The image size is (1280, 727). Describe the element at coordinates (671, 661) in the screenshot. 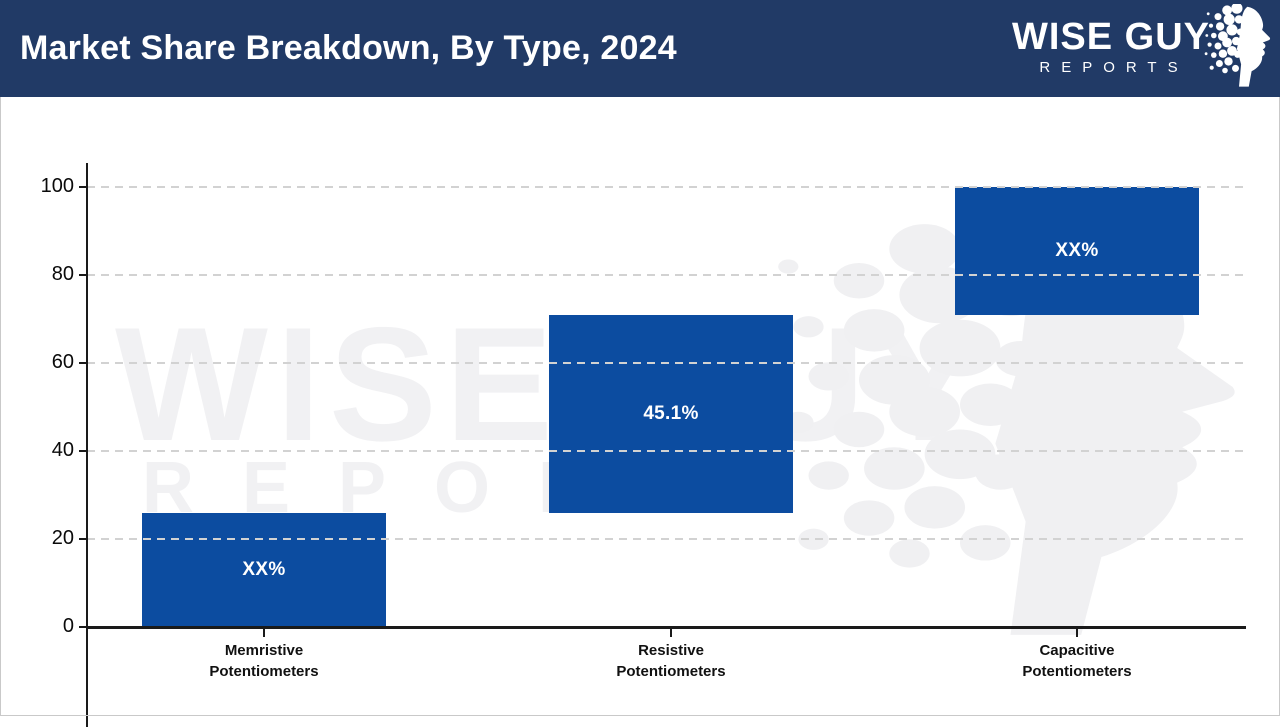

I see `x-category-label: Resistive Potentiometers` at that location.